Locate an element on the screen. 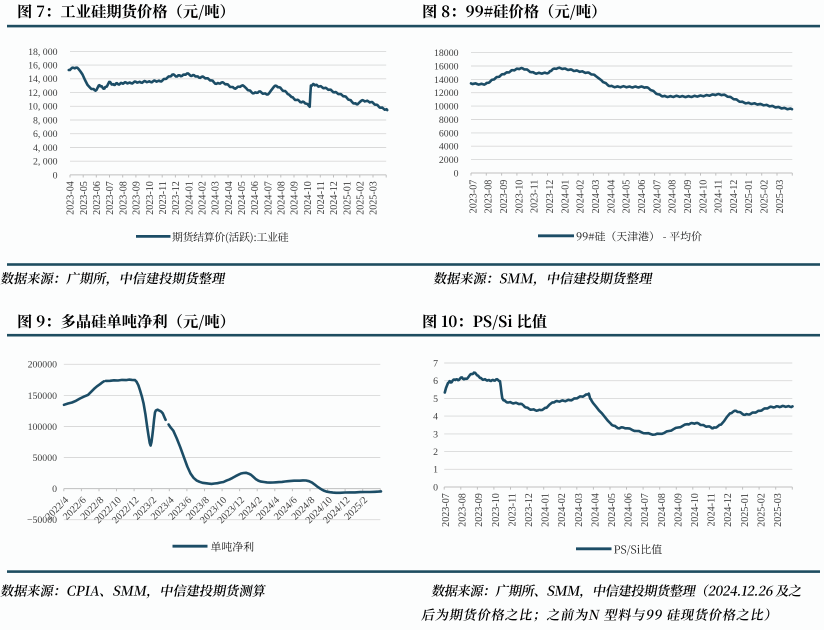 This screenshot has height=630, width=824. svg-text: 6 is located at coordinates (435, 381).